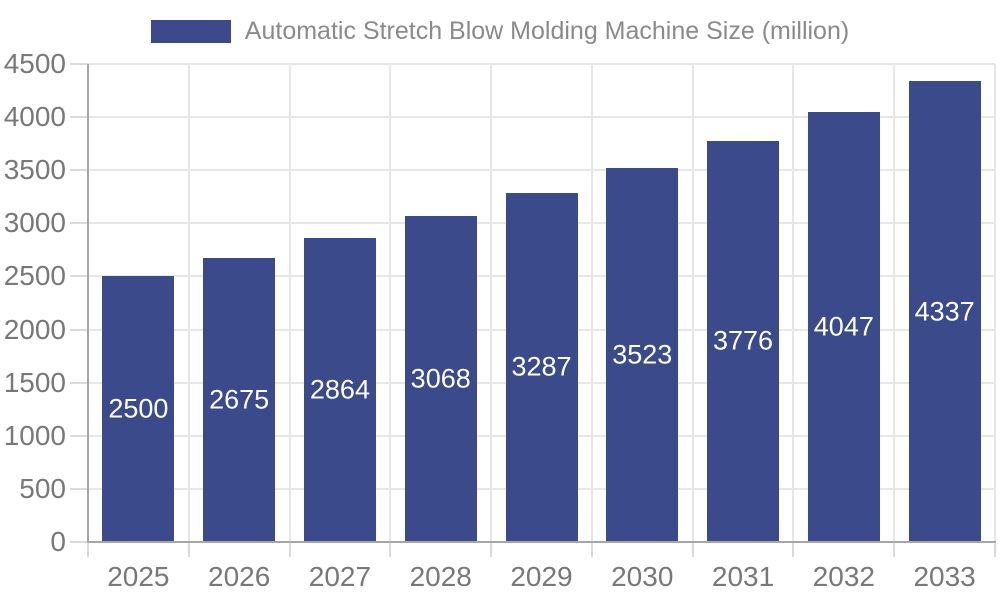  What do you see at coordinates (642, 576) in the screenshot?
I see `x-axis-tick-label: 2030` at bounding box center [642, 576].